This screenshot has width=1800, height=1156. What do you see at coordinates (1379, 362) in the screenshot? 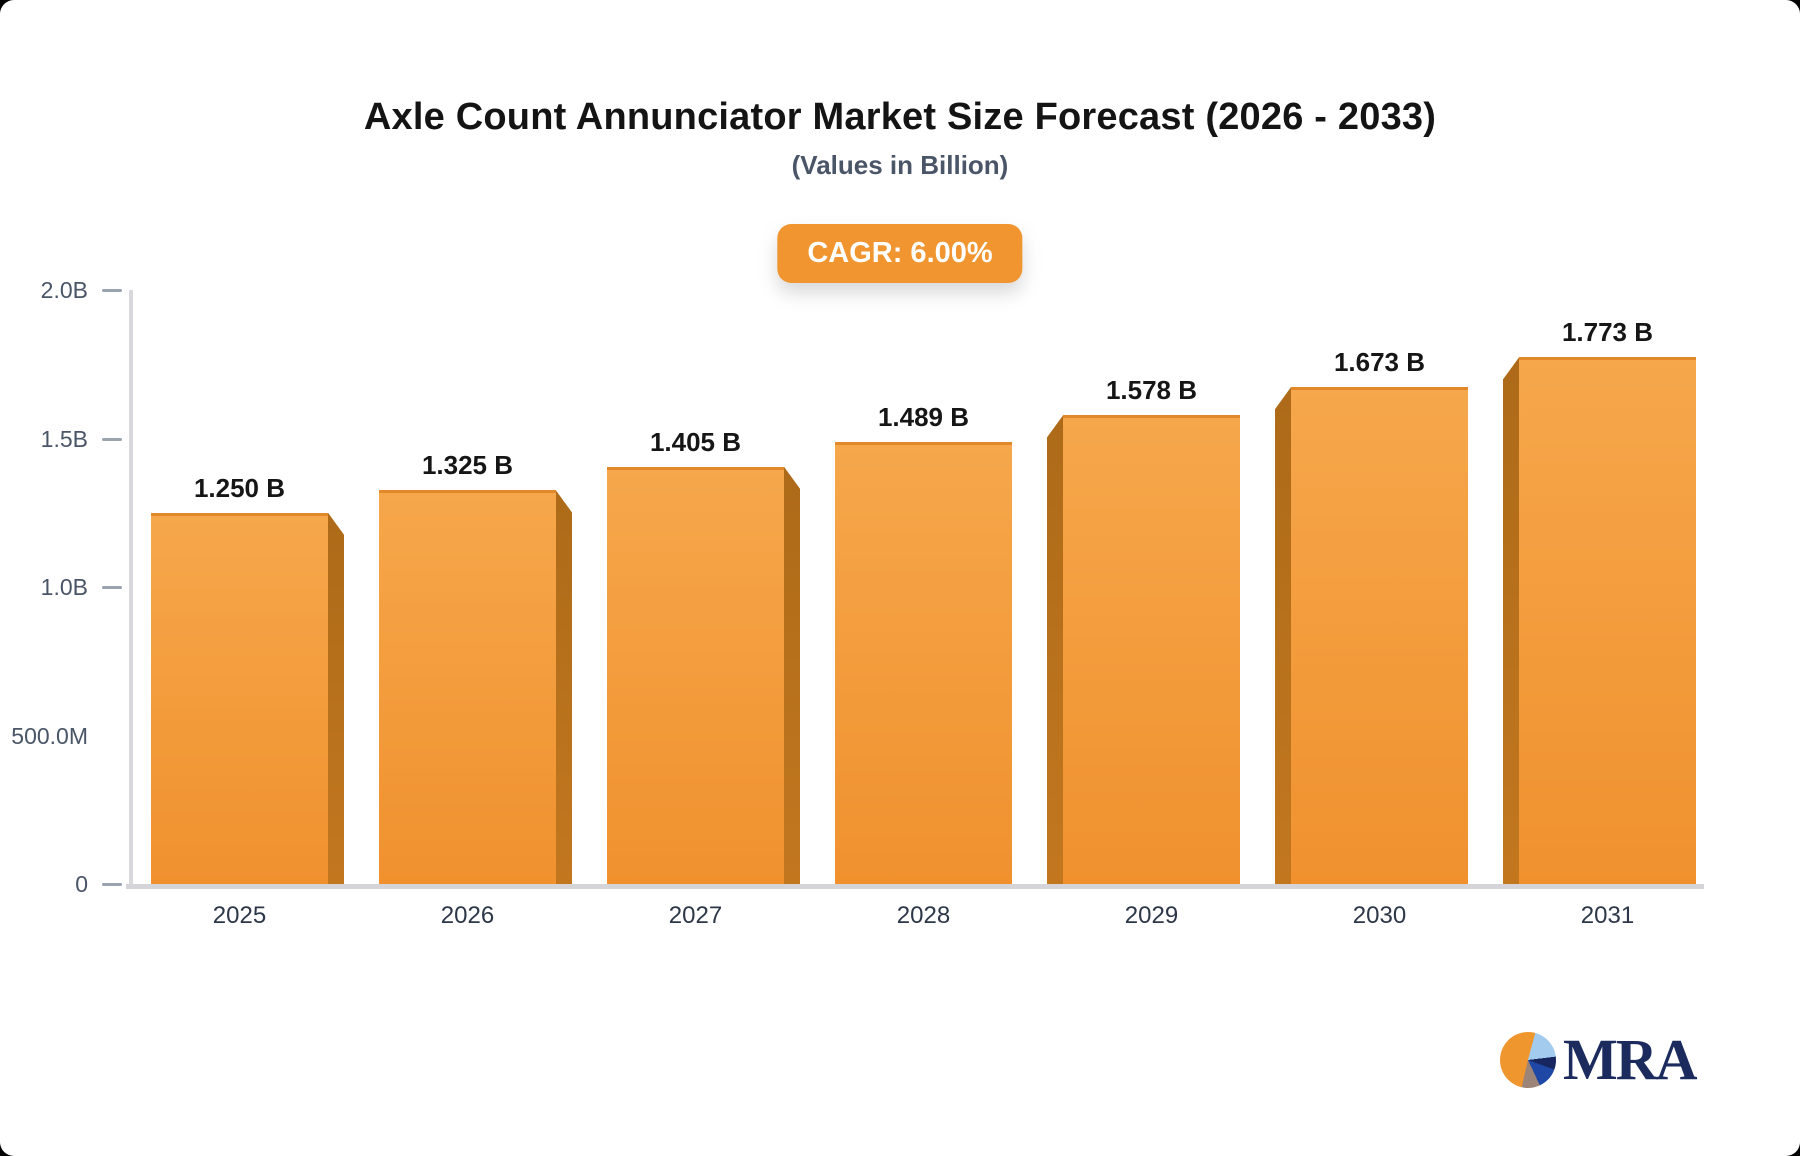
I see `bar-value-label: 1.673 B` at bounding box center [1379, 362].